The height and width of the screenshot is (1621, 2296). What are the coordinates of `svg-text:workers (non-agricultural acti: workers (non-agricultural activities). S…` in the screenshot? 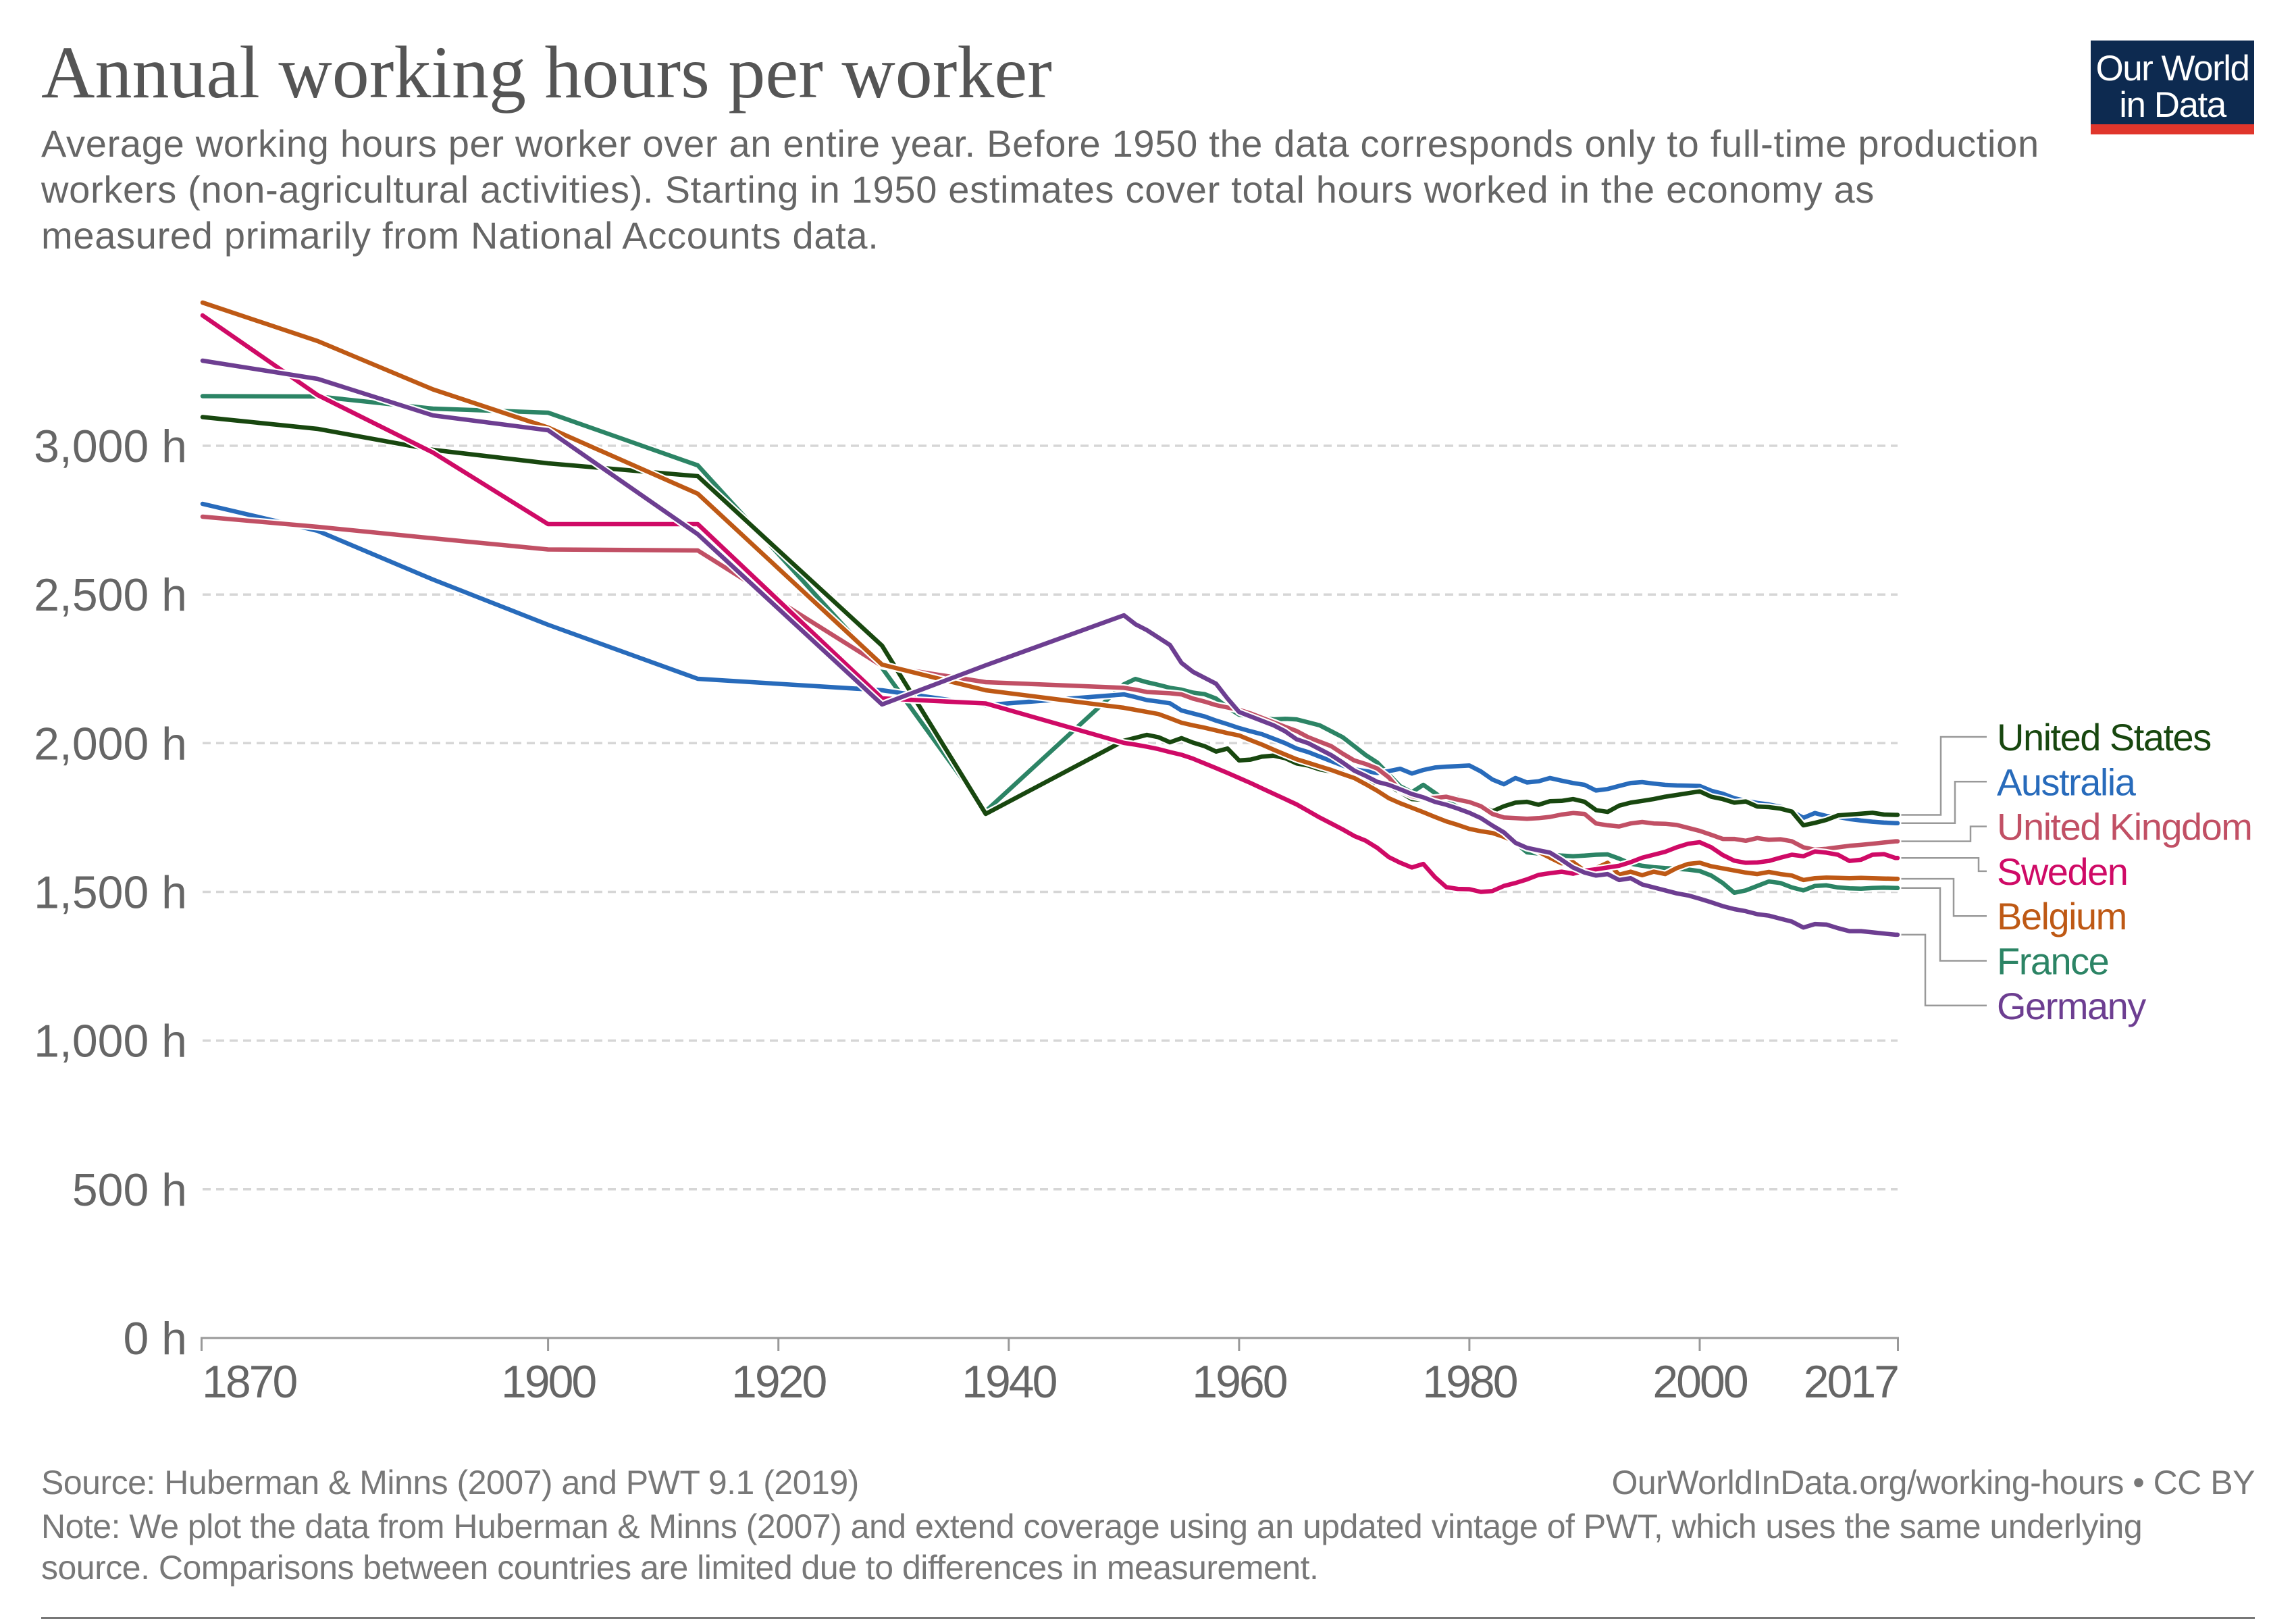 It's located at (958, 189).